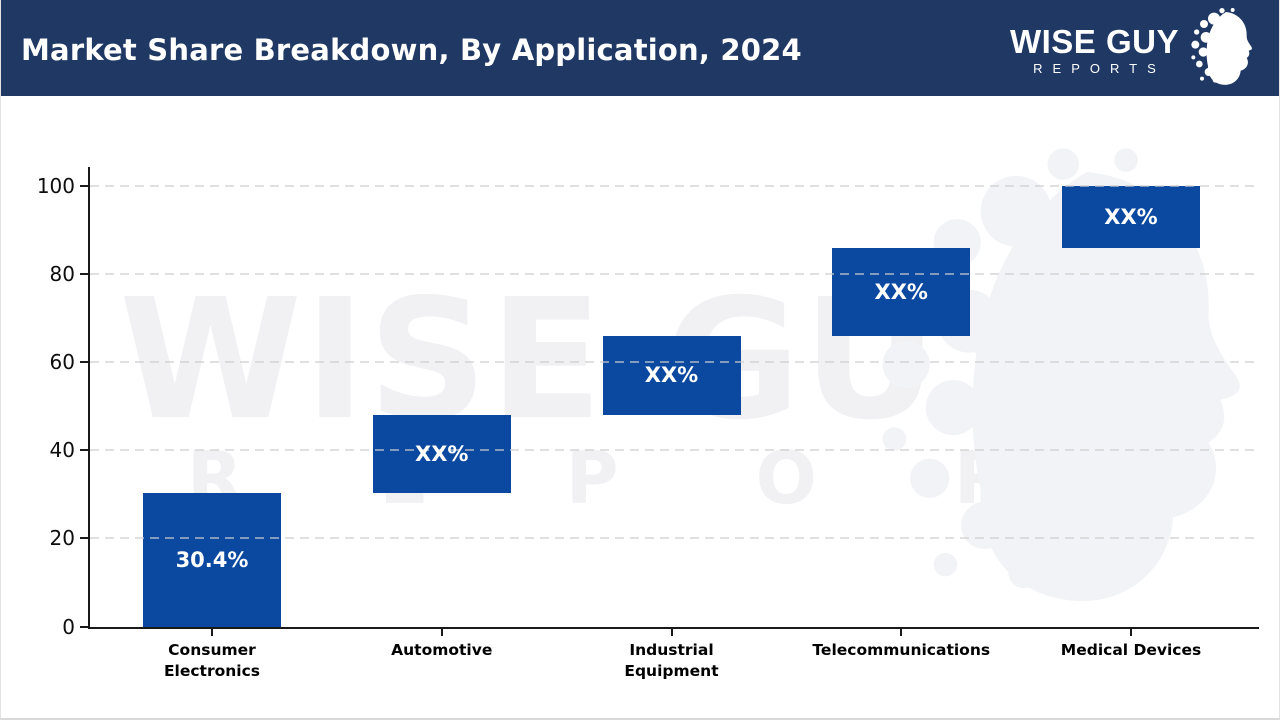 This screenshot has height=720, width=1280. I want to click on bar-value-label-medical-devices: XX%, so click(1131, 216).